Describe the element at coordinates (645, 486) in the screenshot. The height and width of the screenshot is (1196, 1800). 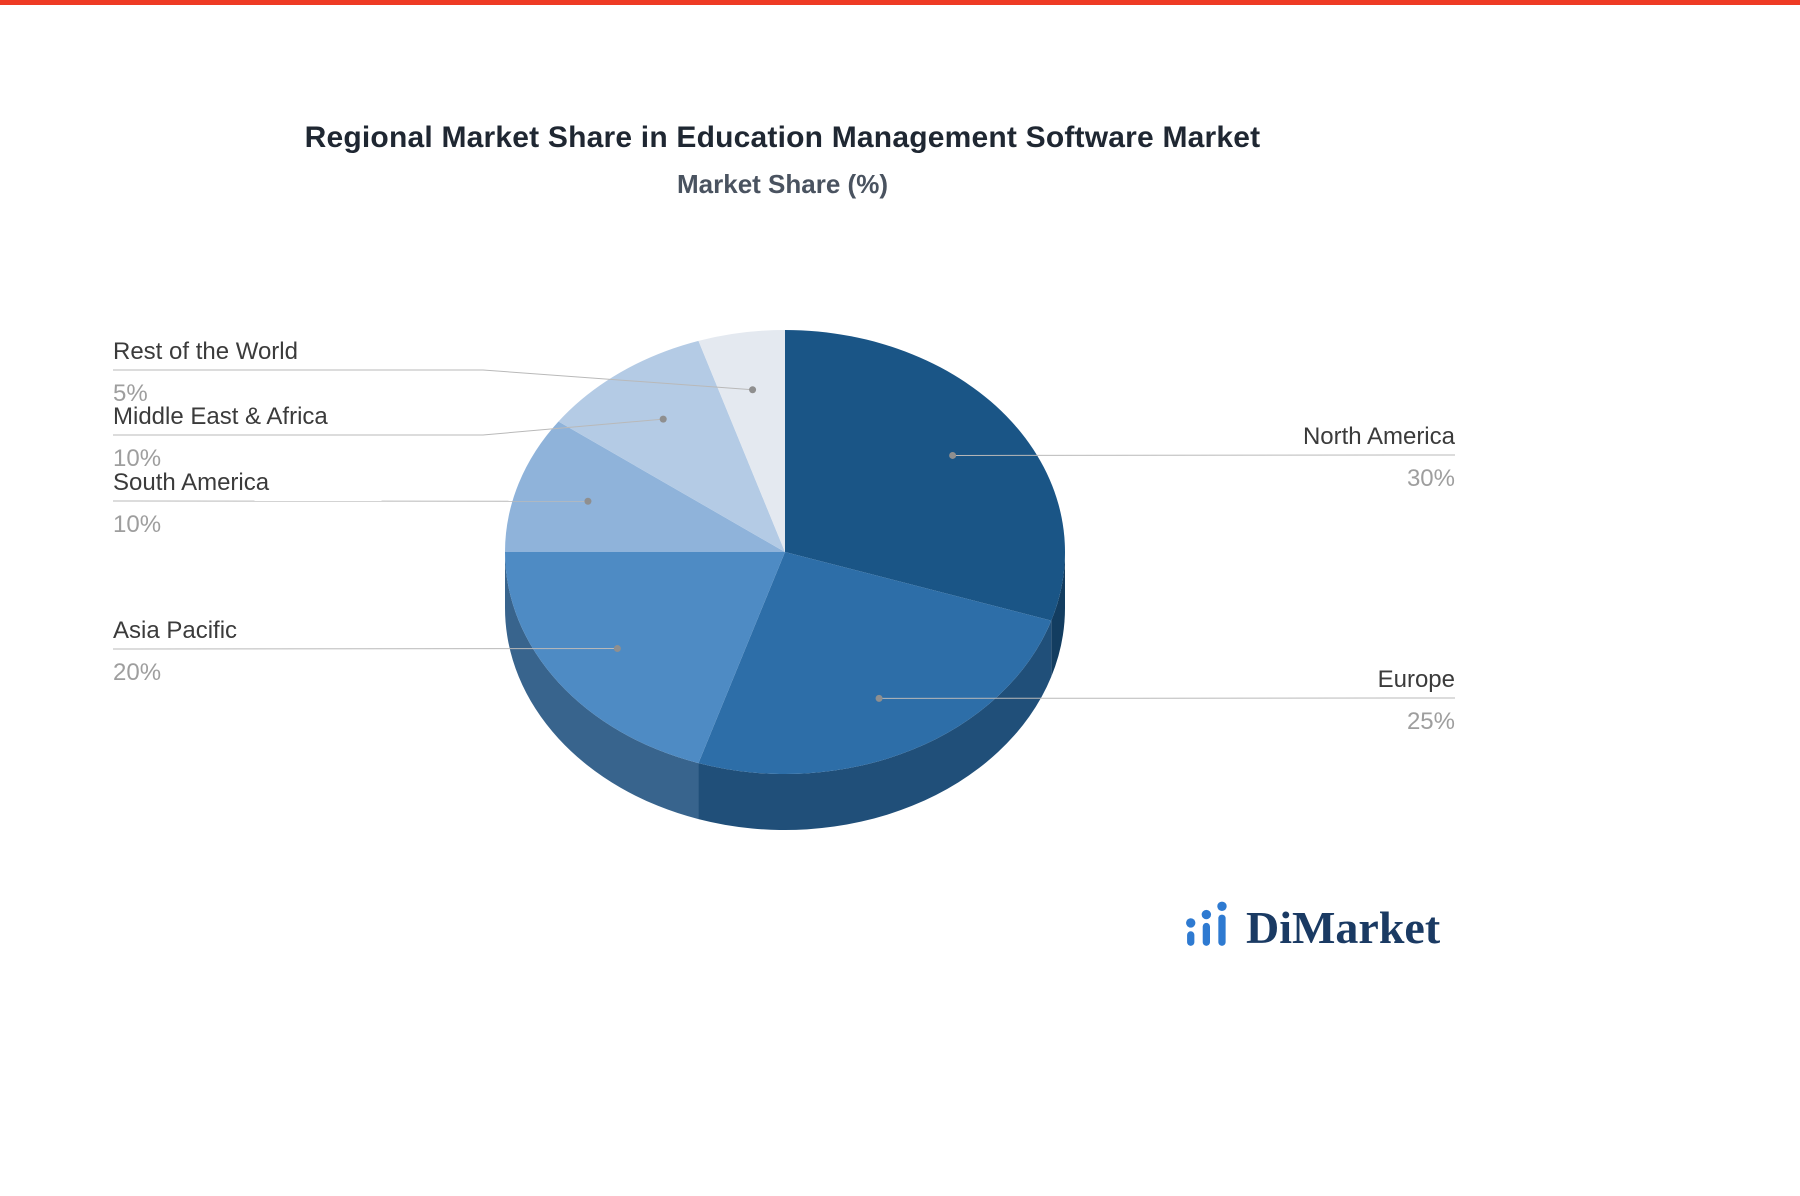
I see `pie-slice-south-america` at that location.